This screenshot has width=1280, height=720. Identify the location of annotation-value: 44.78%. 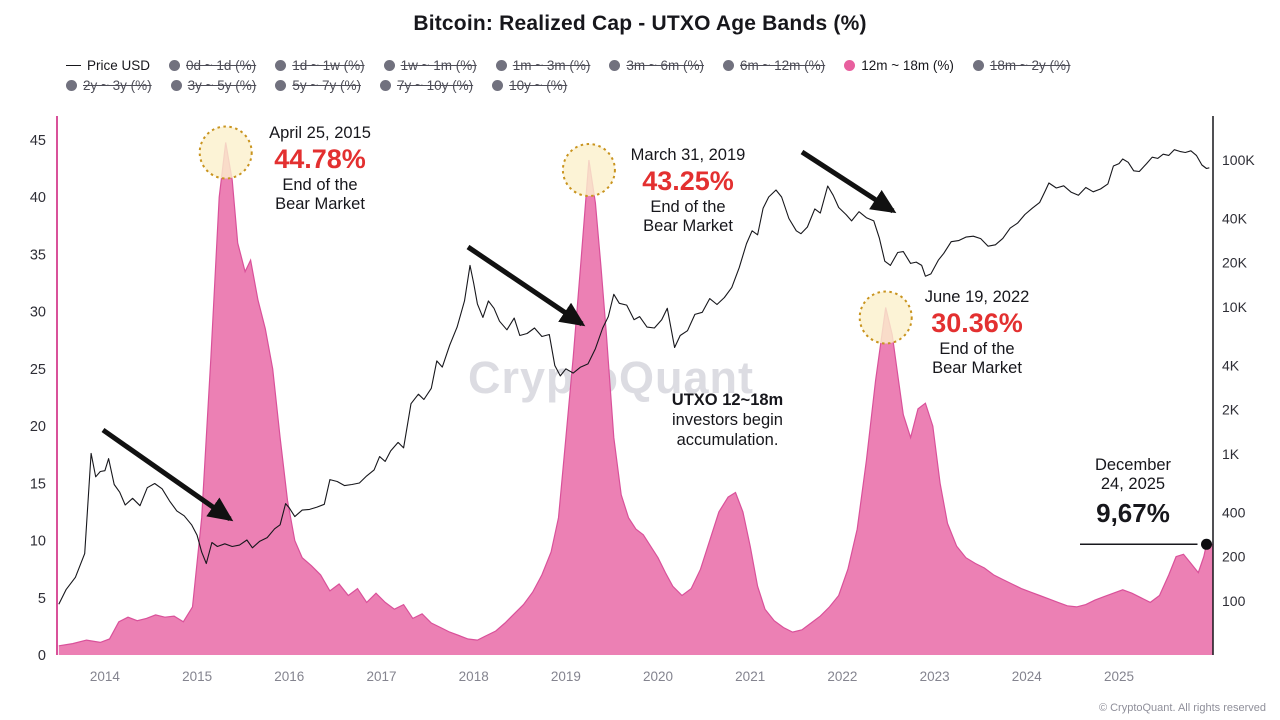
(320, 159).